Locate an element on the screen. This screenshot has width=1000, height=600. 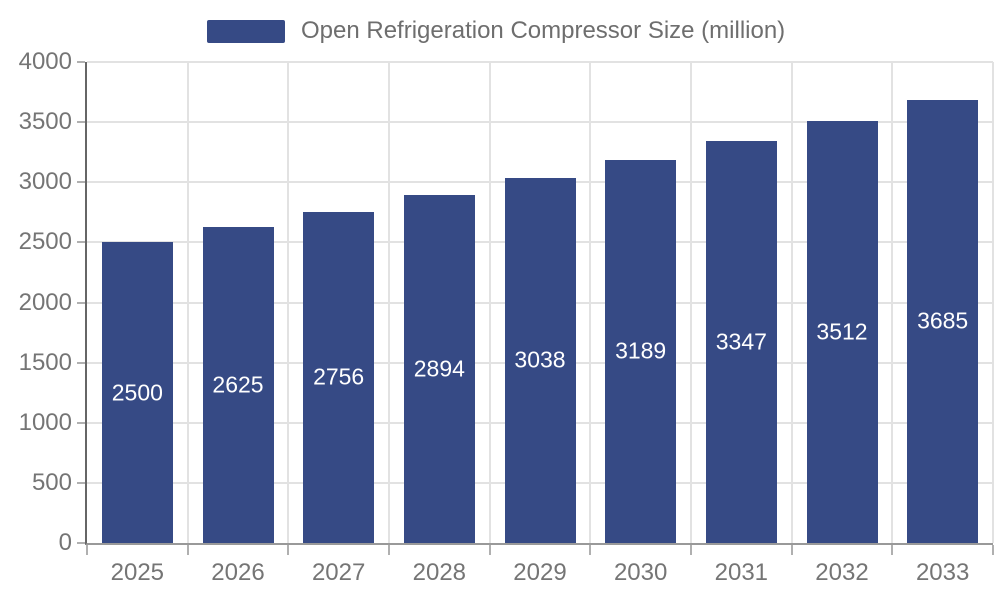
bar: 3347 is located at coordinates (741, 341).